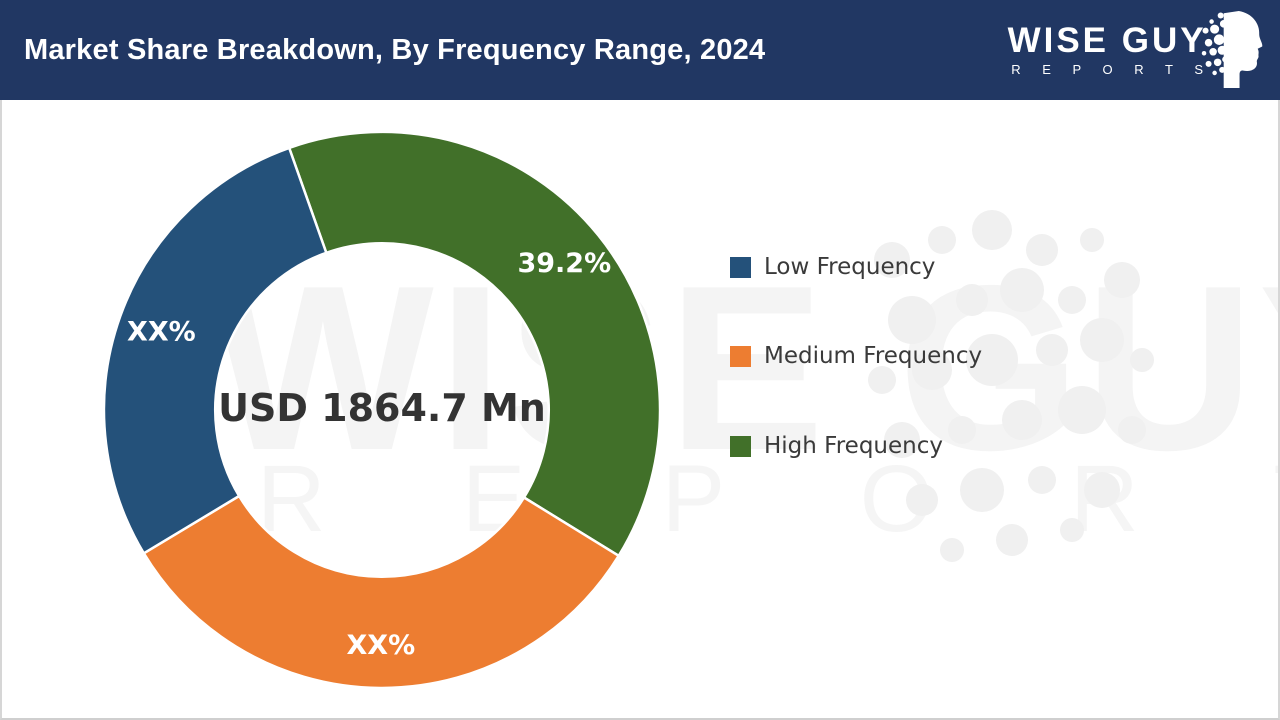 The image size is (1280, 720). I want to click on slice-label-low-frequency: XX%, so click(161, 331).